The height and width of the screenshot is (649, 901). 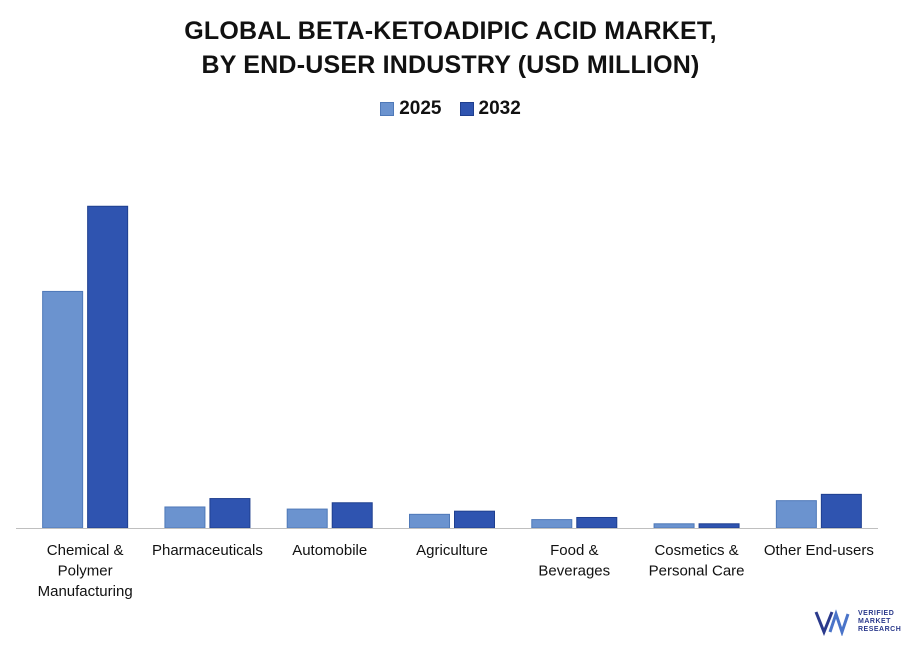 What do you see at coordinates (85, 571) in the screenshot?
I see `x-tick-label-0: Chemical & Polymer Manufacturing` at bounding box center [85, 571].